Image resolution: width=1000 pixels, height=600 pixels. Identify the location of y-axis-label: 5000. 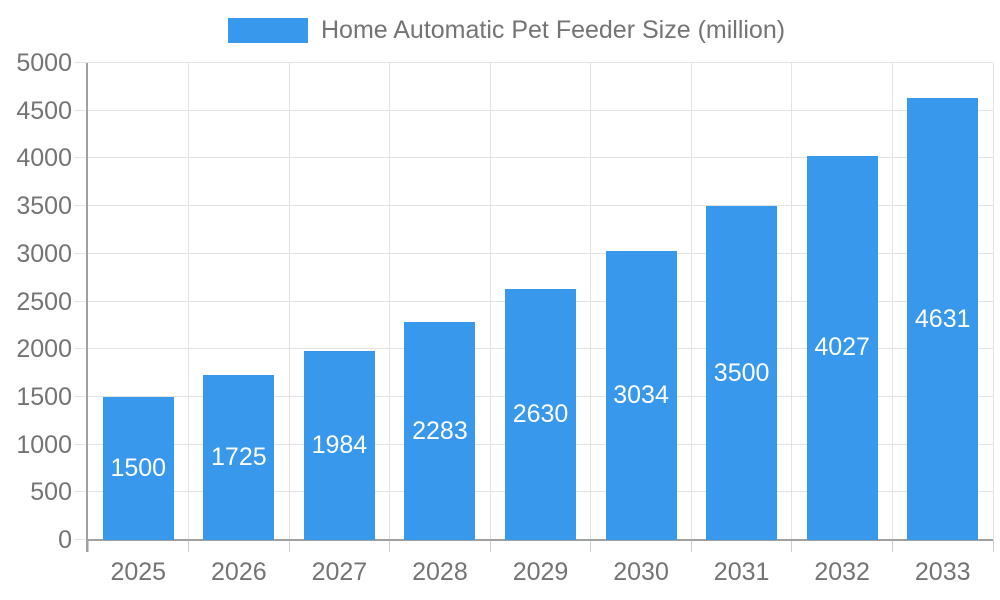
(44, 63).